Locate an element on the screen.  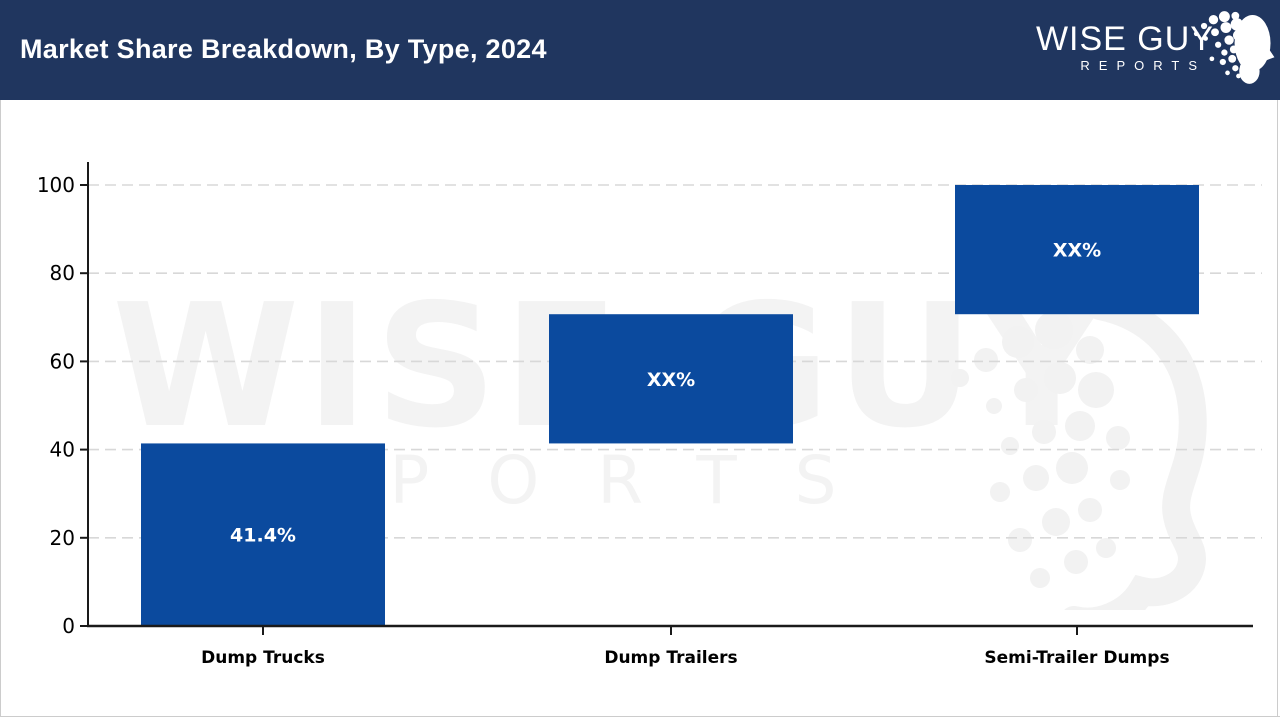
bar-value-label: 41.4% is located at coordinates (263, 536).